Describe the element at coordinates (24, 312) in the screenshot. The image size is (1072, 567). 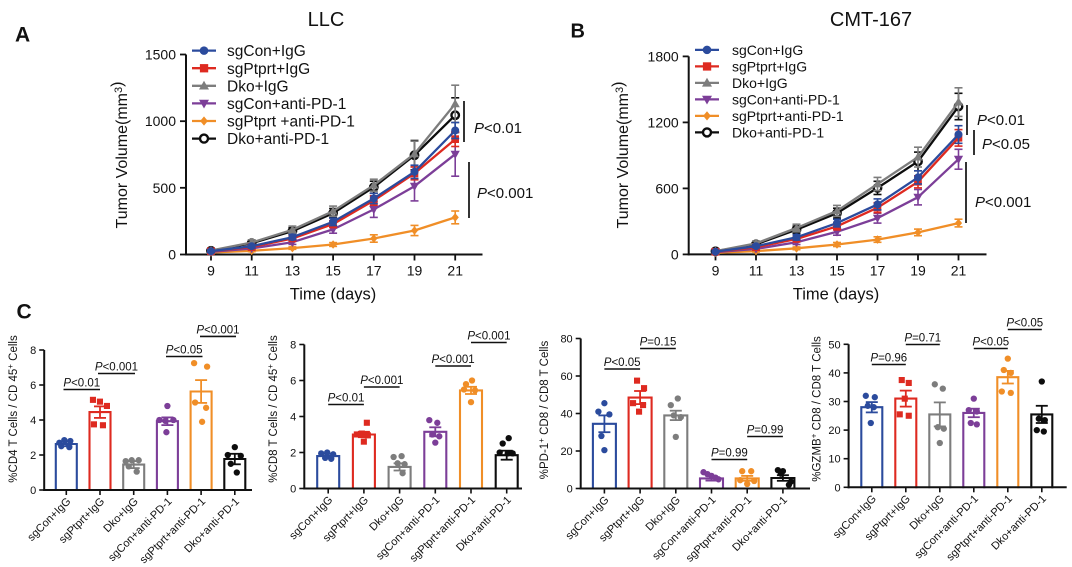
I see `svg-text: C` at that location.